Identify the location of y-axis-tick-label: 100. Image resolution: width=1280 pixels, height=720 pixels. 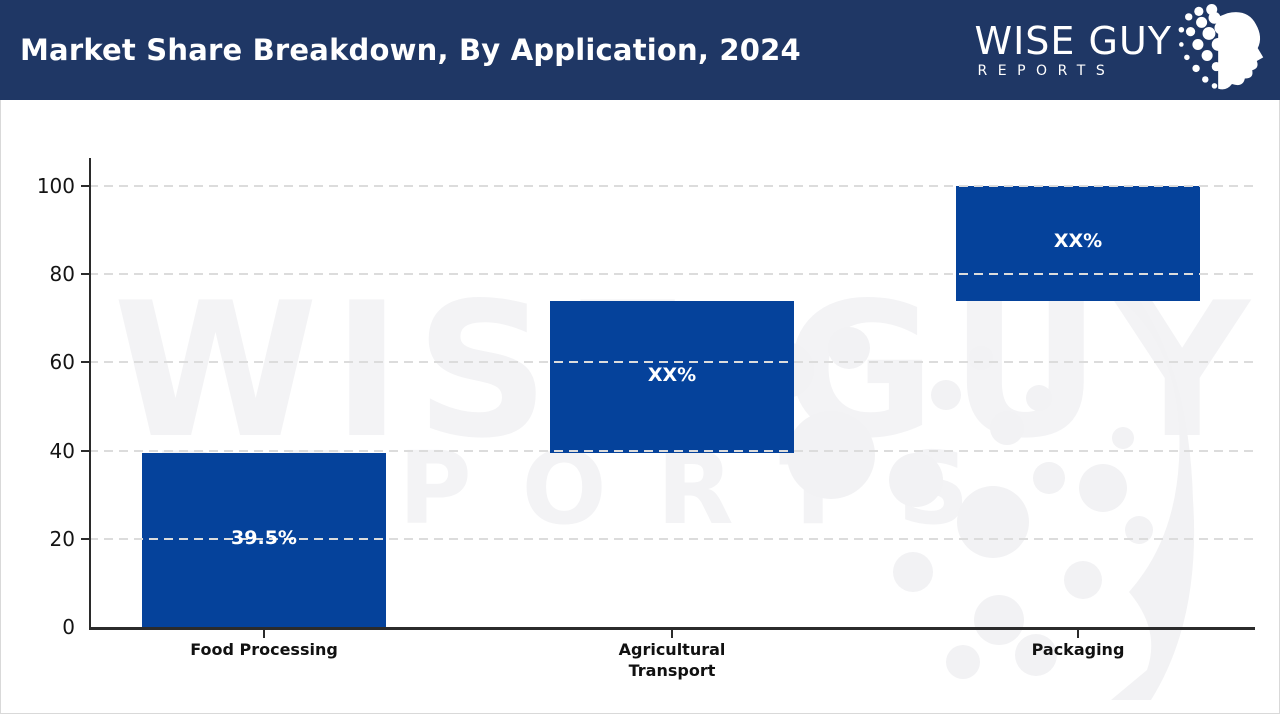
(55, 186).